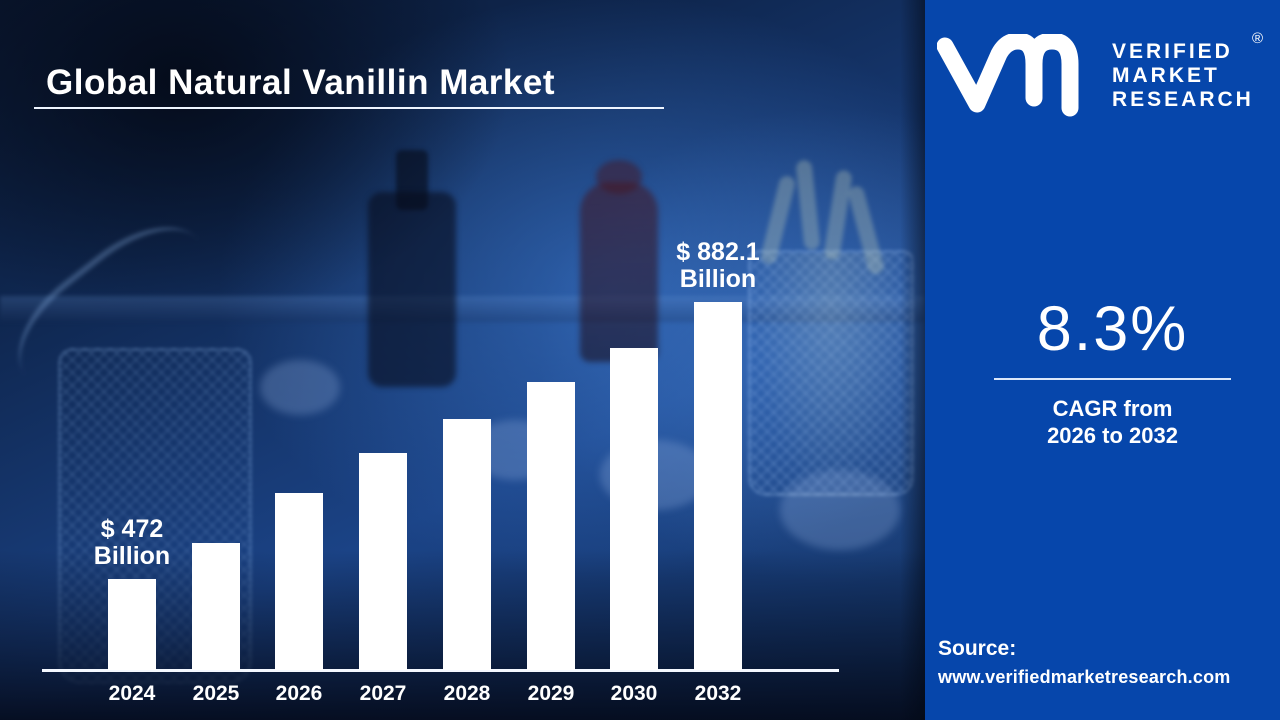 This screenshot has height=720, width=1280. Describe the element at coordinates (299, 693) in the screenshot. I see `year-label-2026: 2026` at that location.